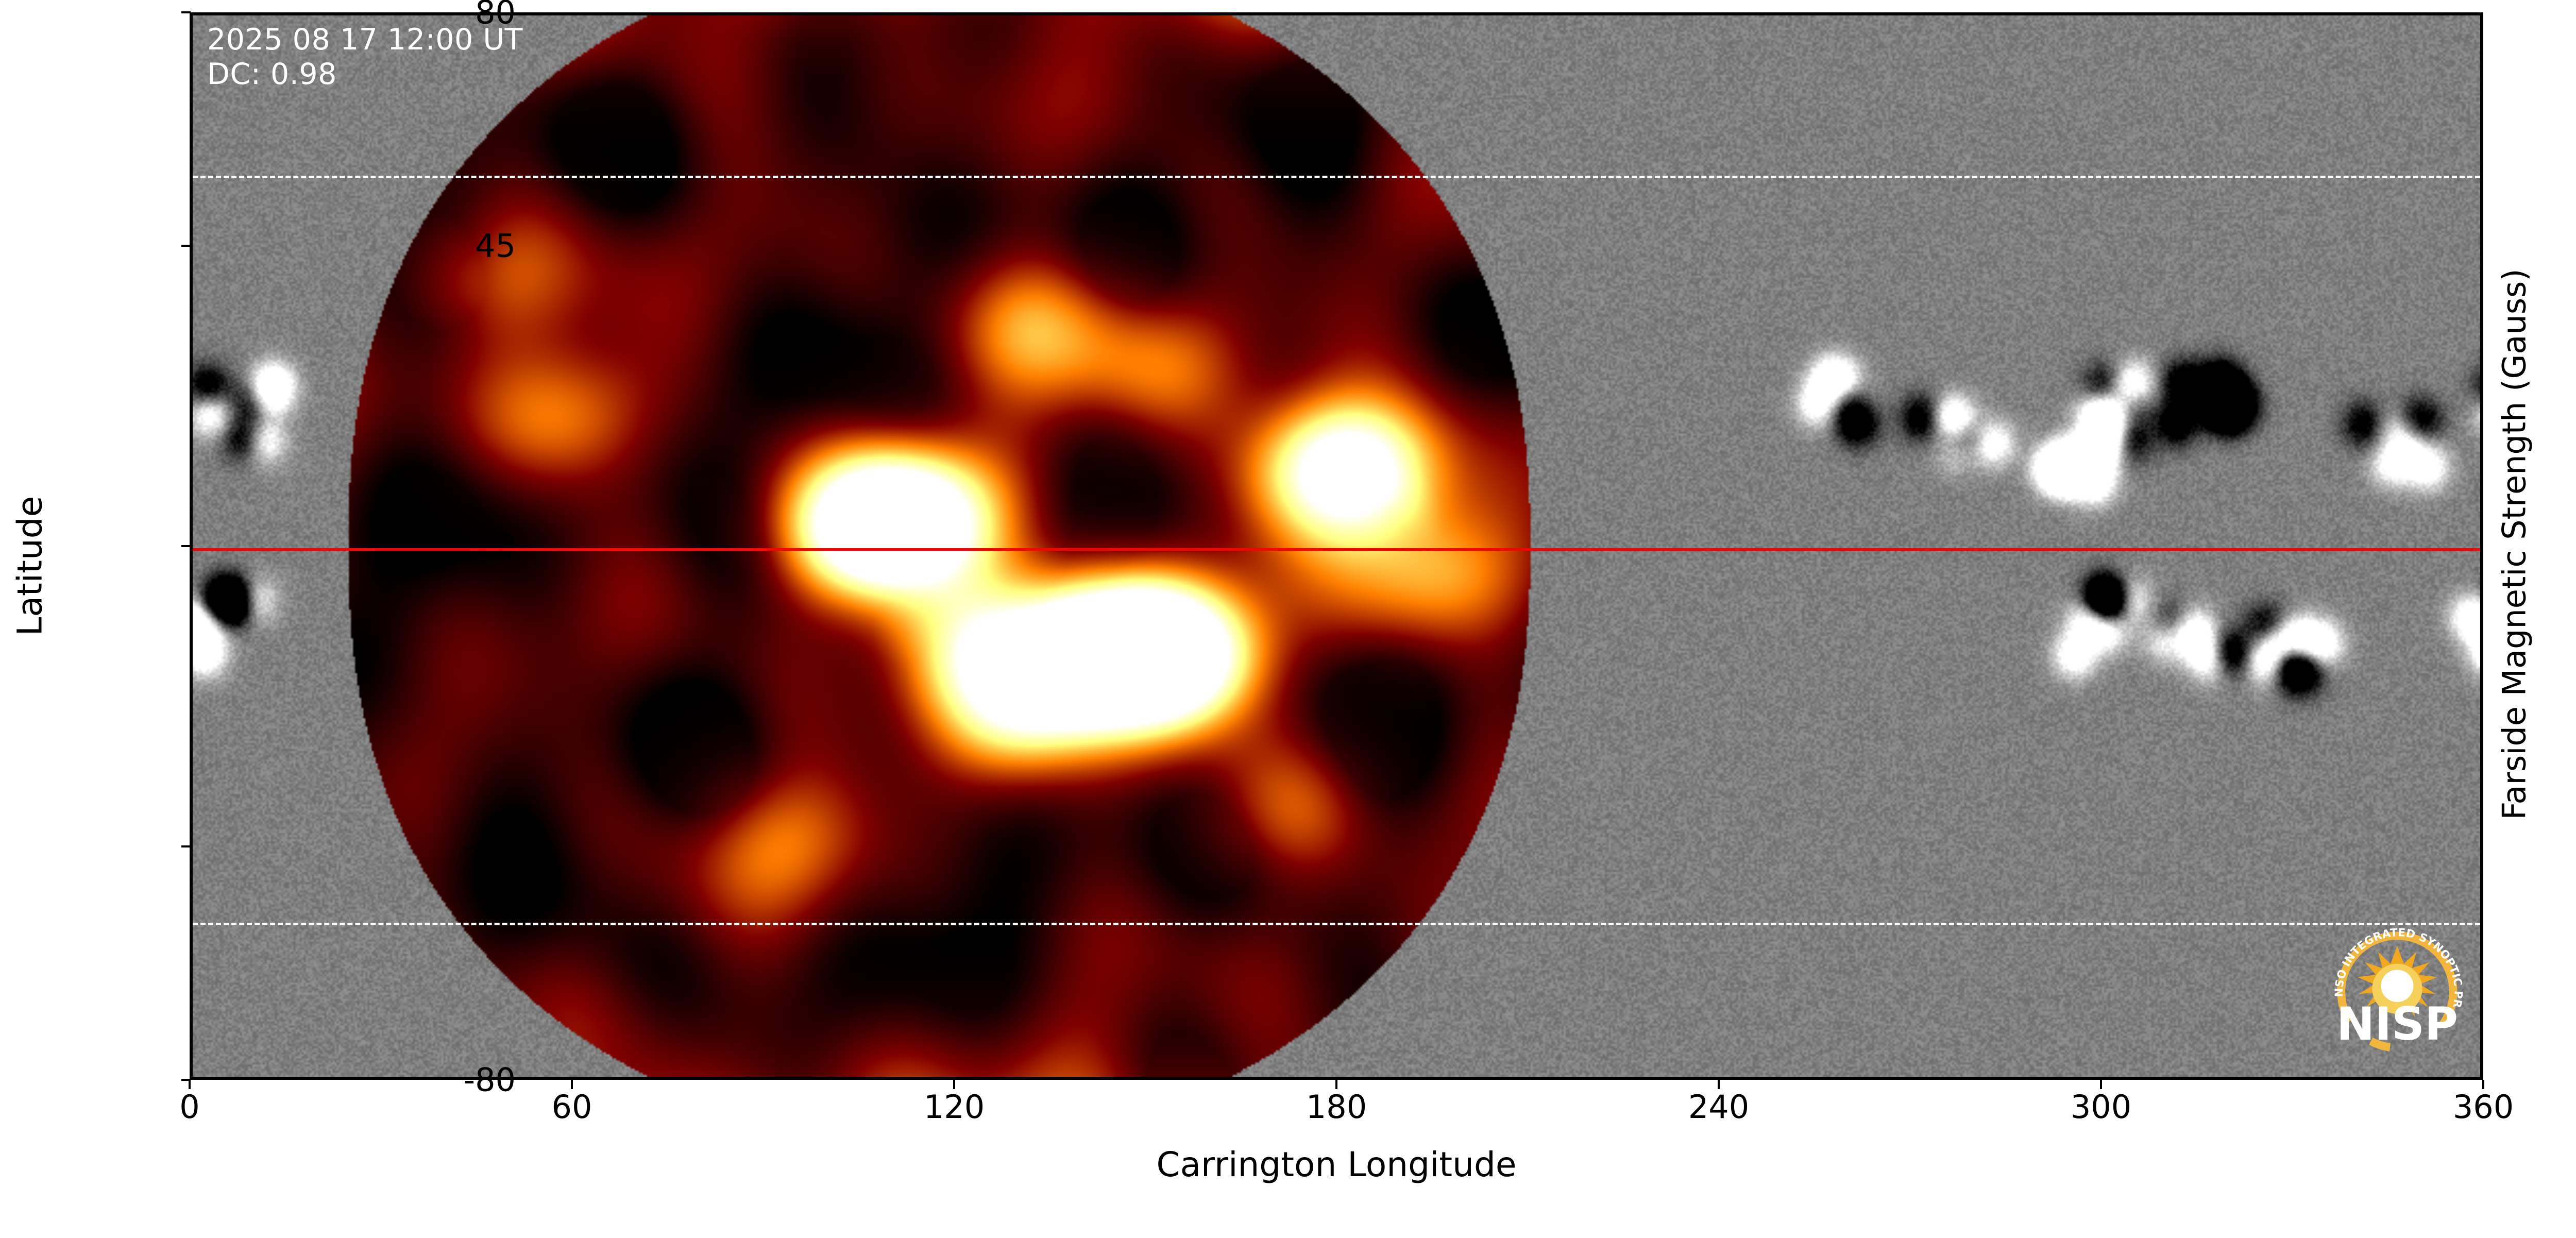 Image resolution: width=2576 pixels, height=1238 pixels. Describe the element at coordinates (1337, 1107) in the screenshot. I see `x-tick-label: 180` at that location.